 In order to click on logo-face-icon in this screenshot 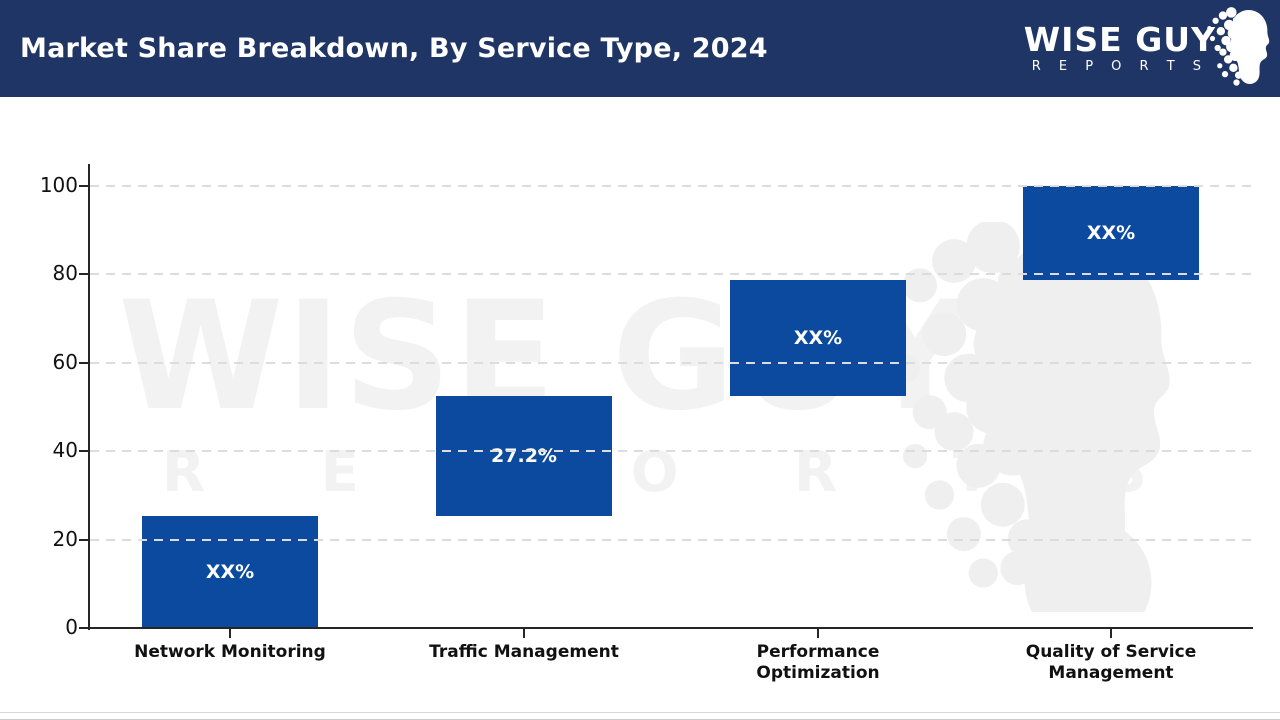, I will do `click(1238, 46)`.